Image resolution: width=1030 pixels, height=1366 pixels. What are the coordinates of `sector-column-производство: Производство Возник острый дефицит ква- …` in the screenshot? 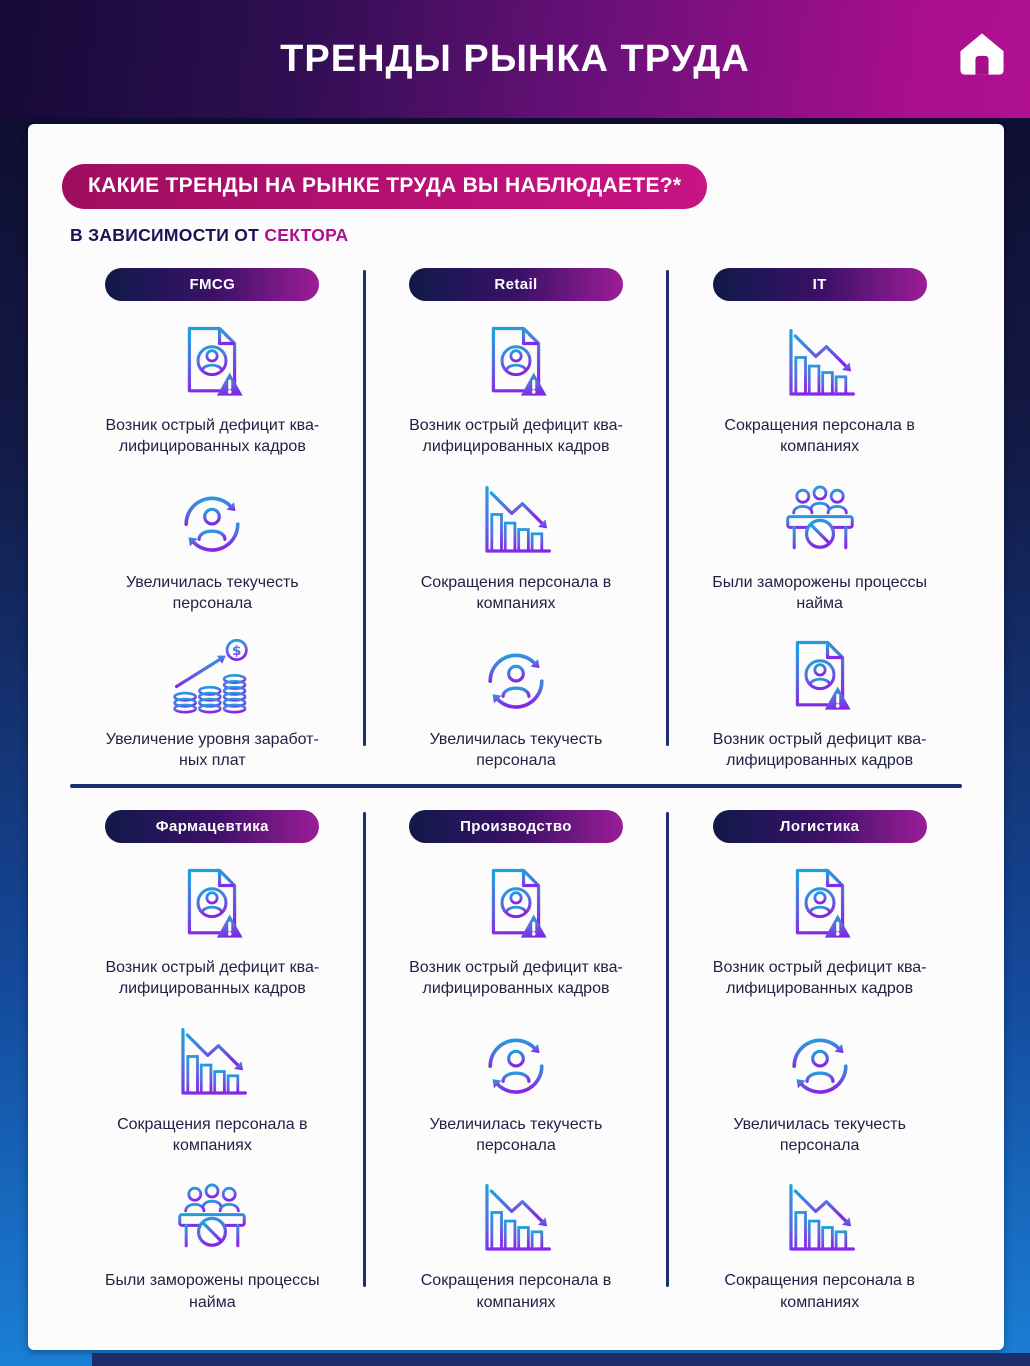 It's located at (516, 1061).